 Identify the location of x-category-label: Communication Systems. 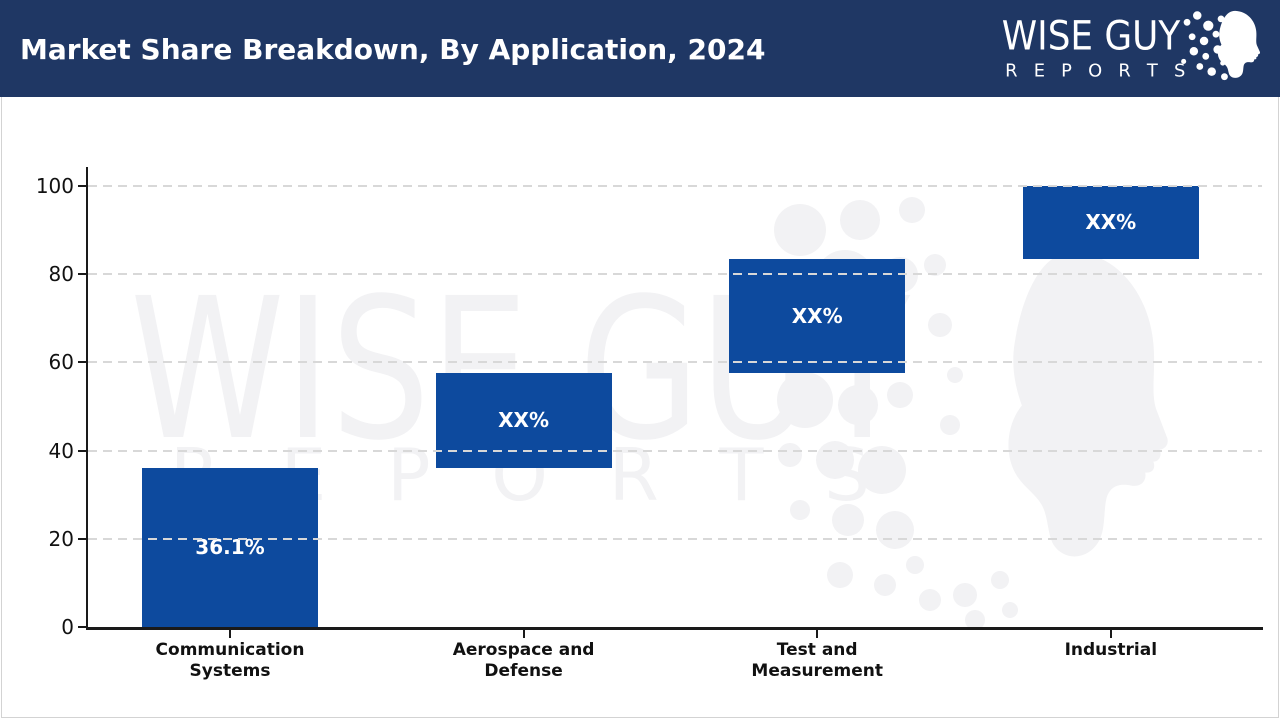
(230, 661).